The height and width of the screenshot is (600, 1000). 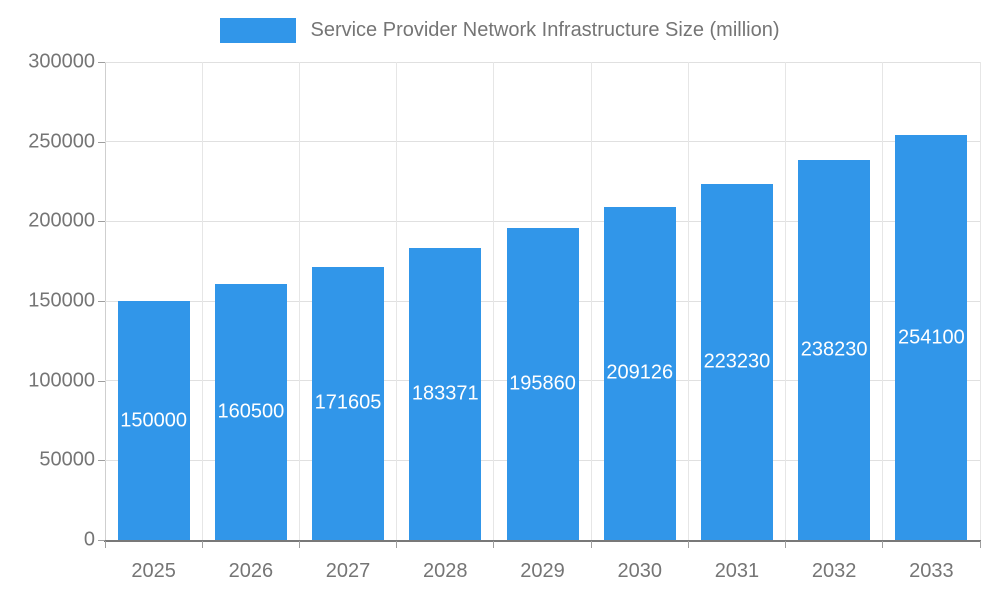 I want to click on y-axis-label: 50000, so click(x=67, y=459).